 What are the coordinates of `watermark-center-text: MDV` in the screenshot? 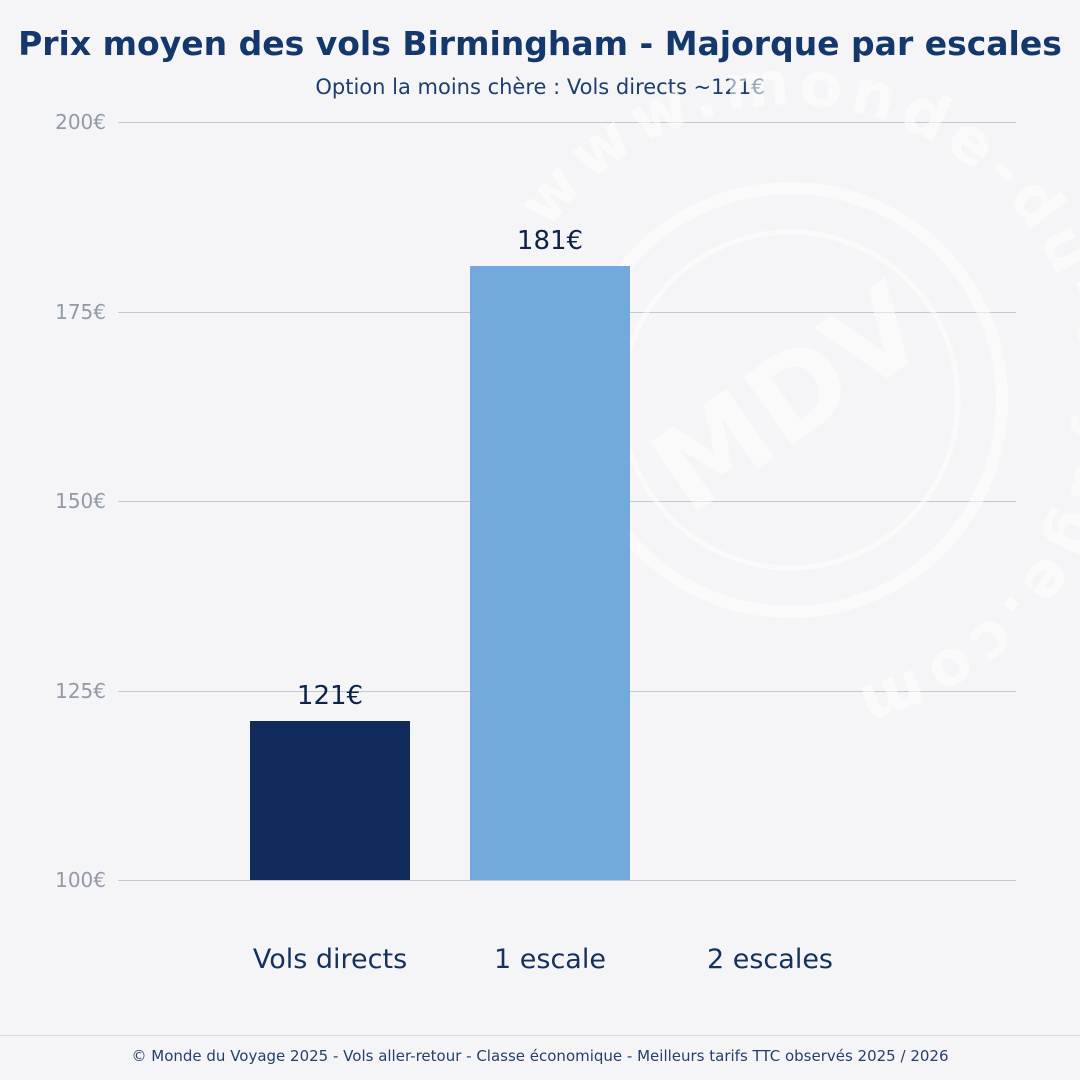 It's located at (790, 399).